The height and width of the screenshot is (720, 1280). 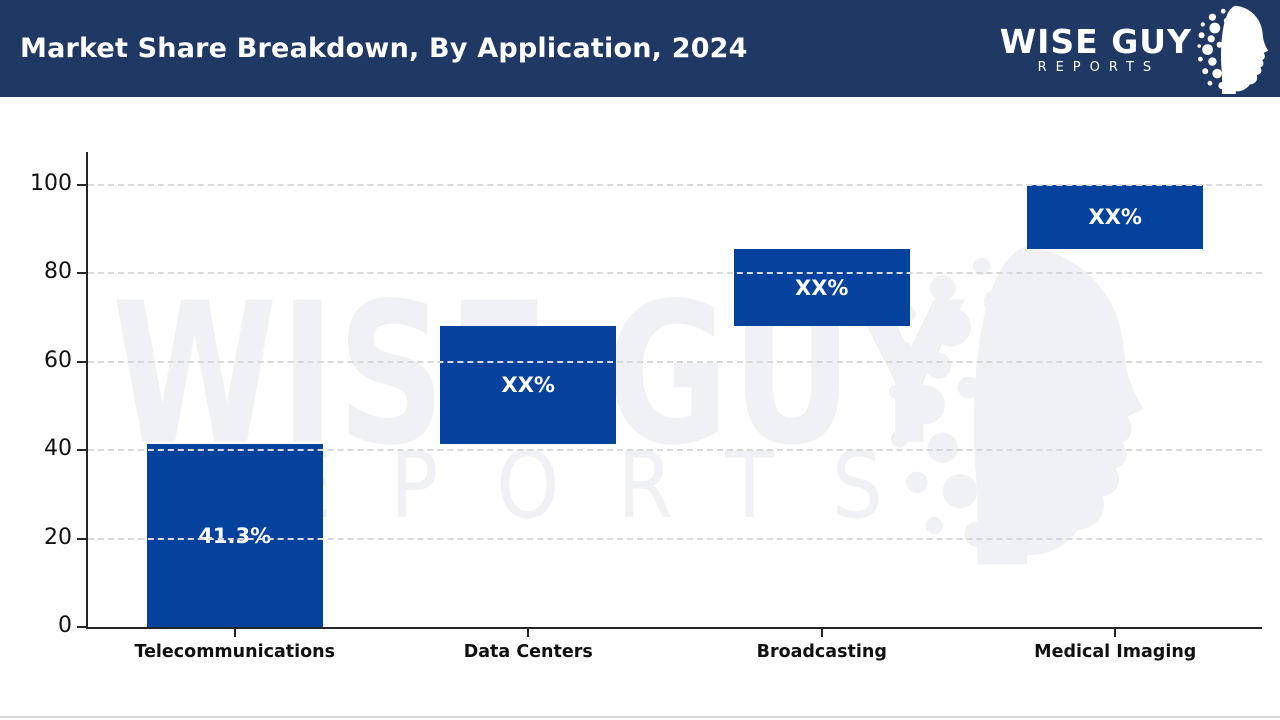 What do you see at coordinates (51, 183) in the screenshot?
I see `y-tick-label: 100` at bounding box center [51, 183].